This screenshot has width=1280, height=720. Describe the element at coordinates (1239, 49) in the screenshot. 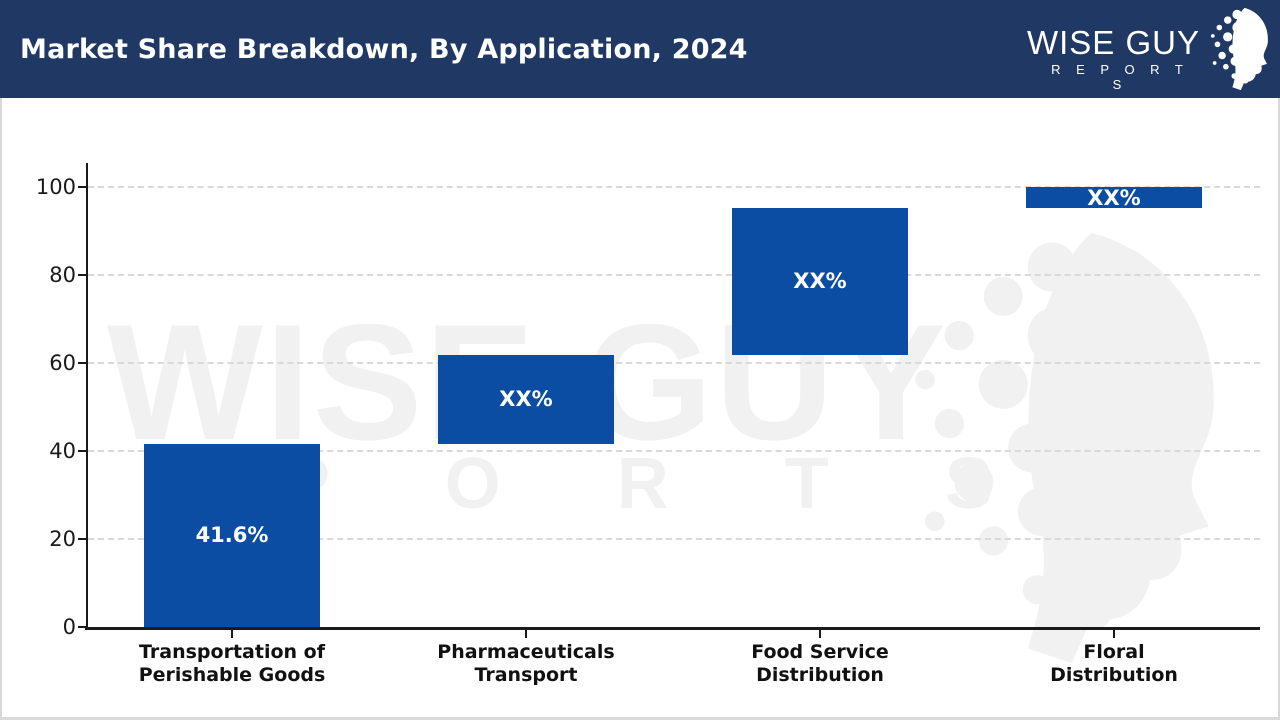

I see `logo-head-icon` at that location.